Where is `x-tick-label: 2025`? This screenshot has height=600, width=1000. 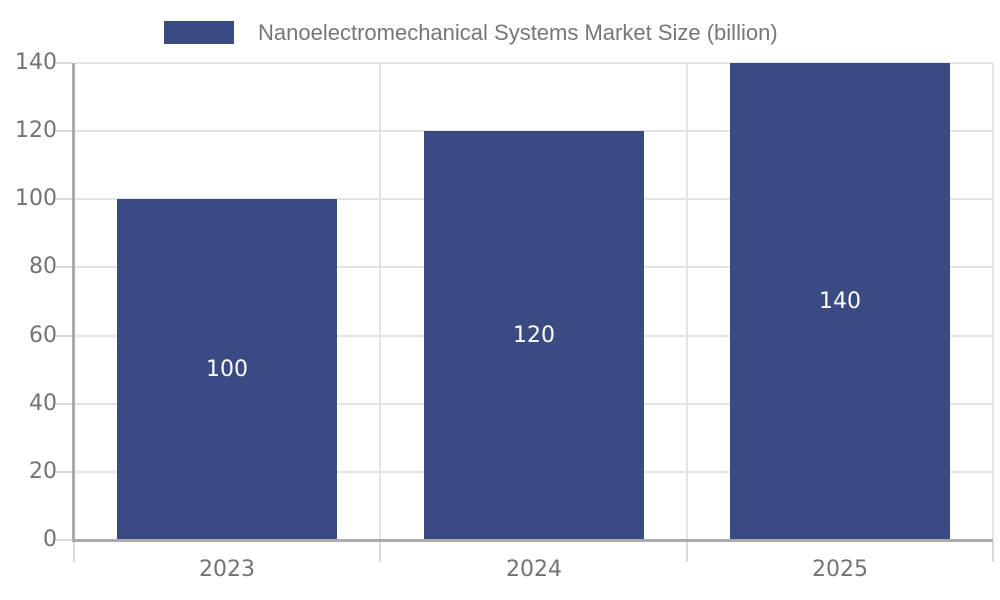 x-tick-label: 2025 is located at coordinates (840, 569).